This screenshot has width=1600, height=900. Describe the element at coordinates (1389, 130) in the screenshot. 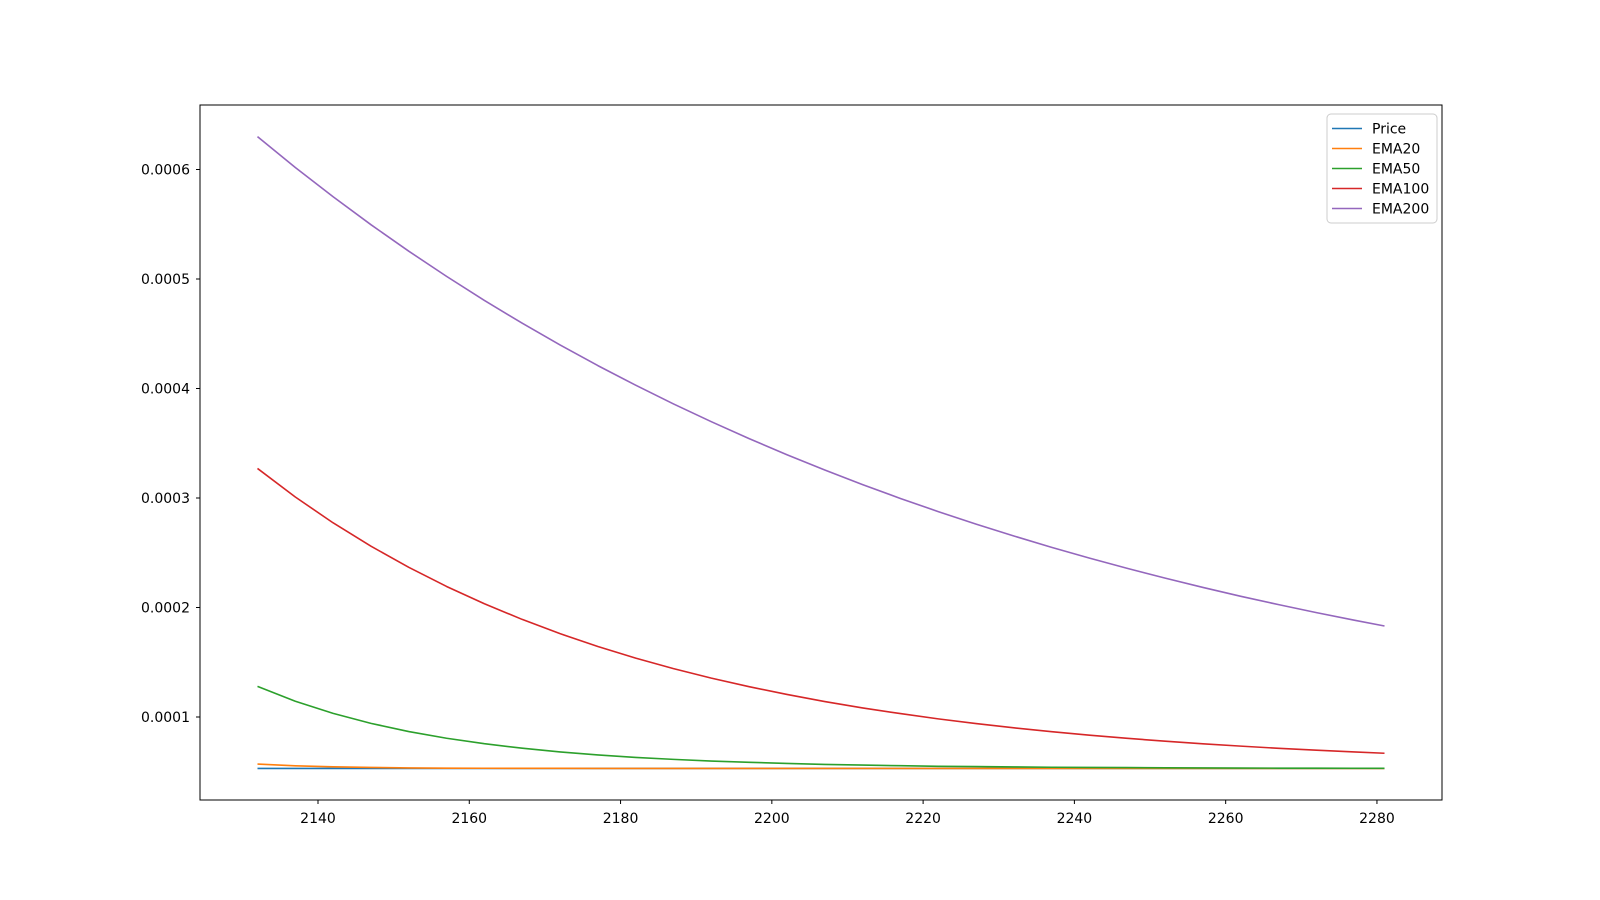

I see `legend-label: Price` at that location.